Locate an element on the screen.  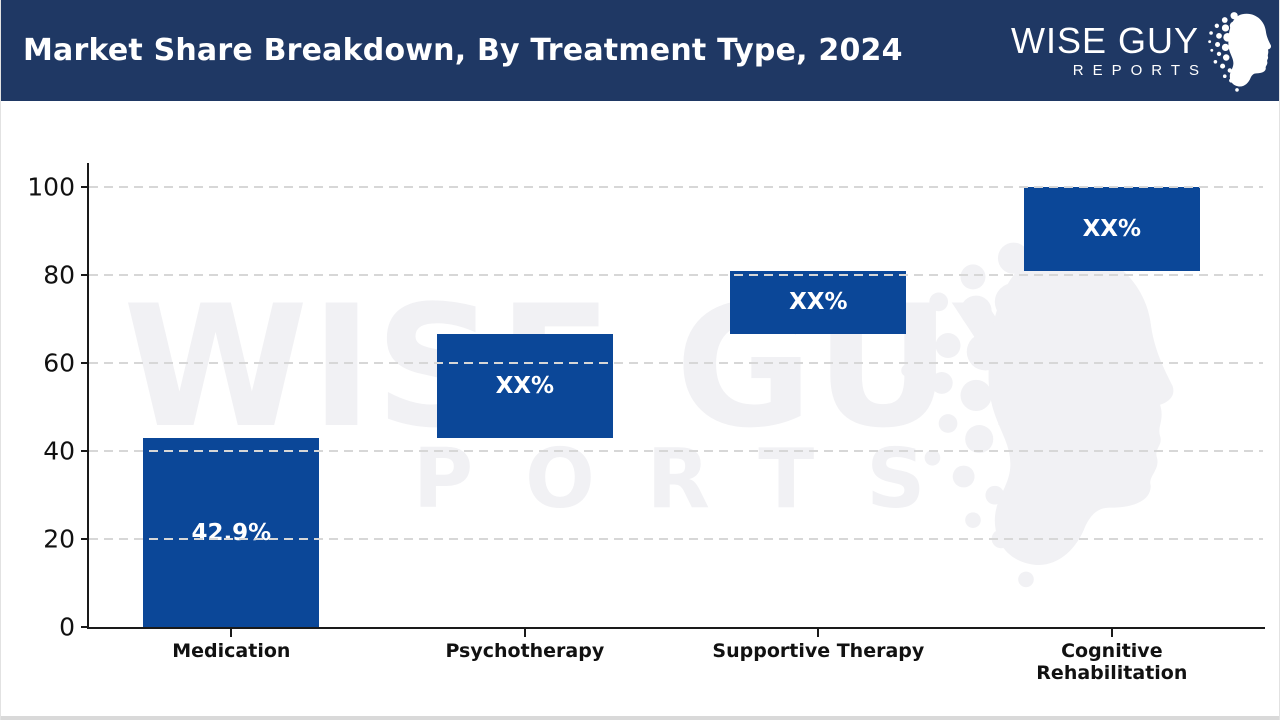
watermark-text-secondary: PORTS is located at coordinates (695, 479).